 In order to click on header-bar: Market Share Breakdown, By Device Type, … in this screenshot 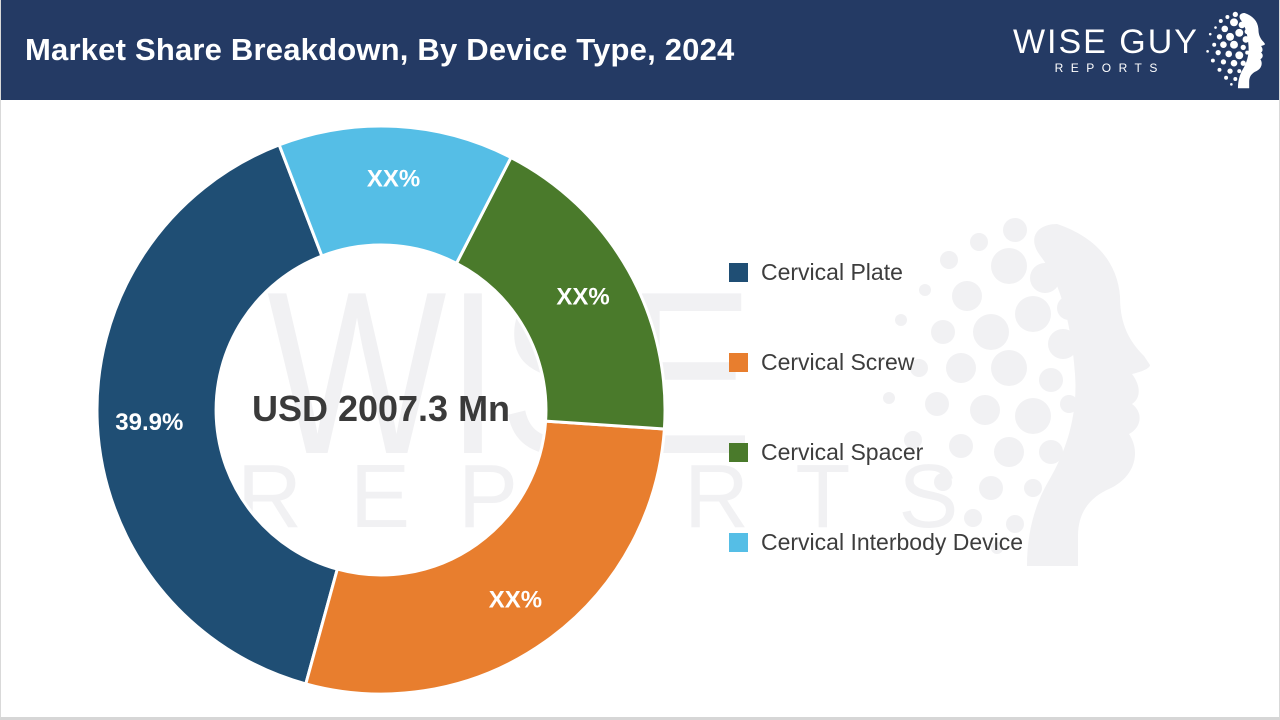, I will do `click(640, 50)`.